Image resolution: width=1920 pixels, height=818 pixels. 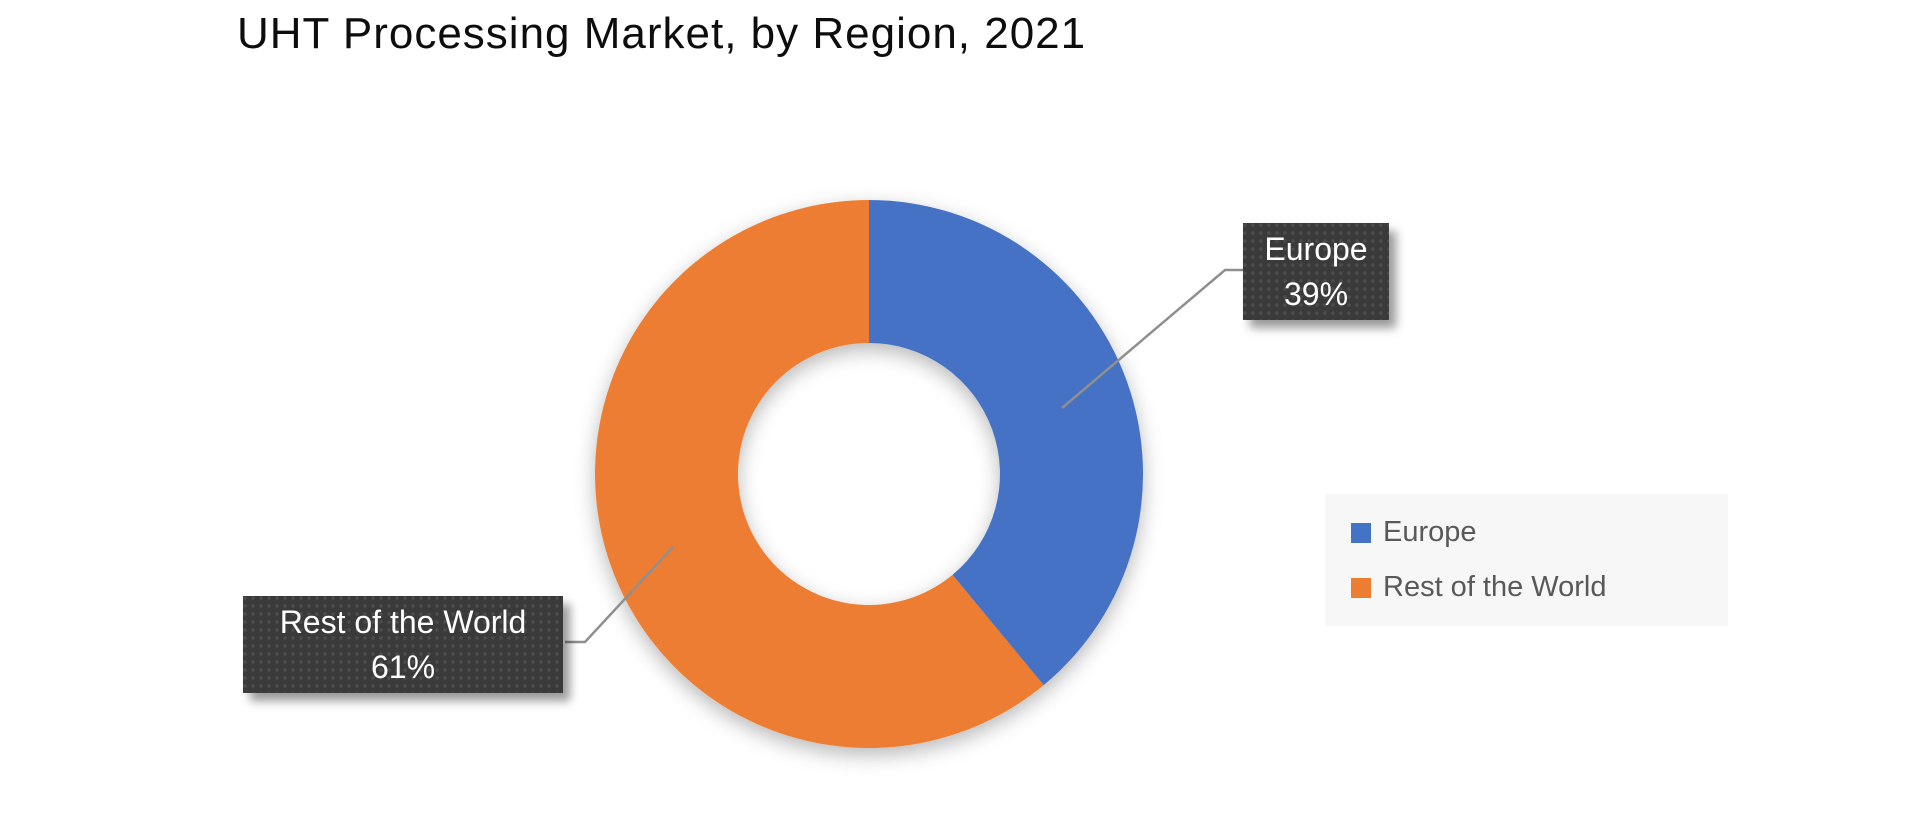 I want to click on callout-europe-value: 39%, so click(x=1316, y=293).